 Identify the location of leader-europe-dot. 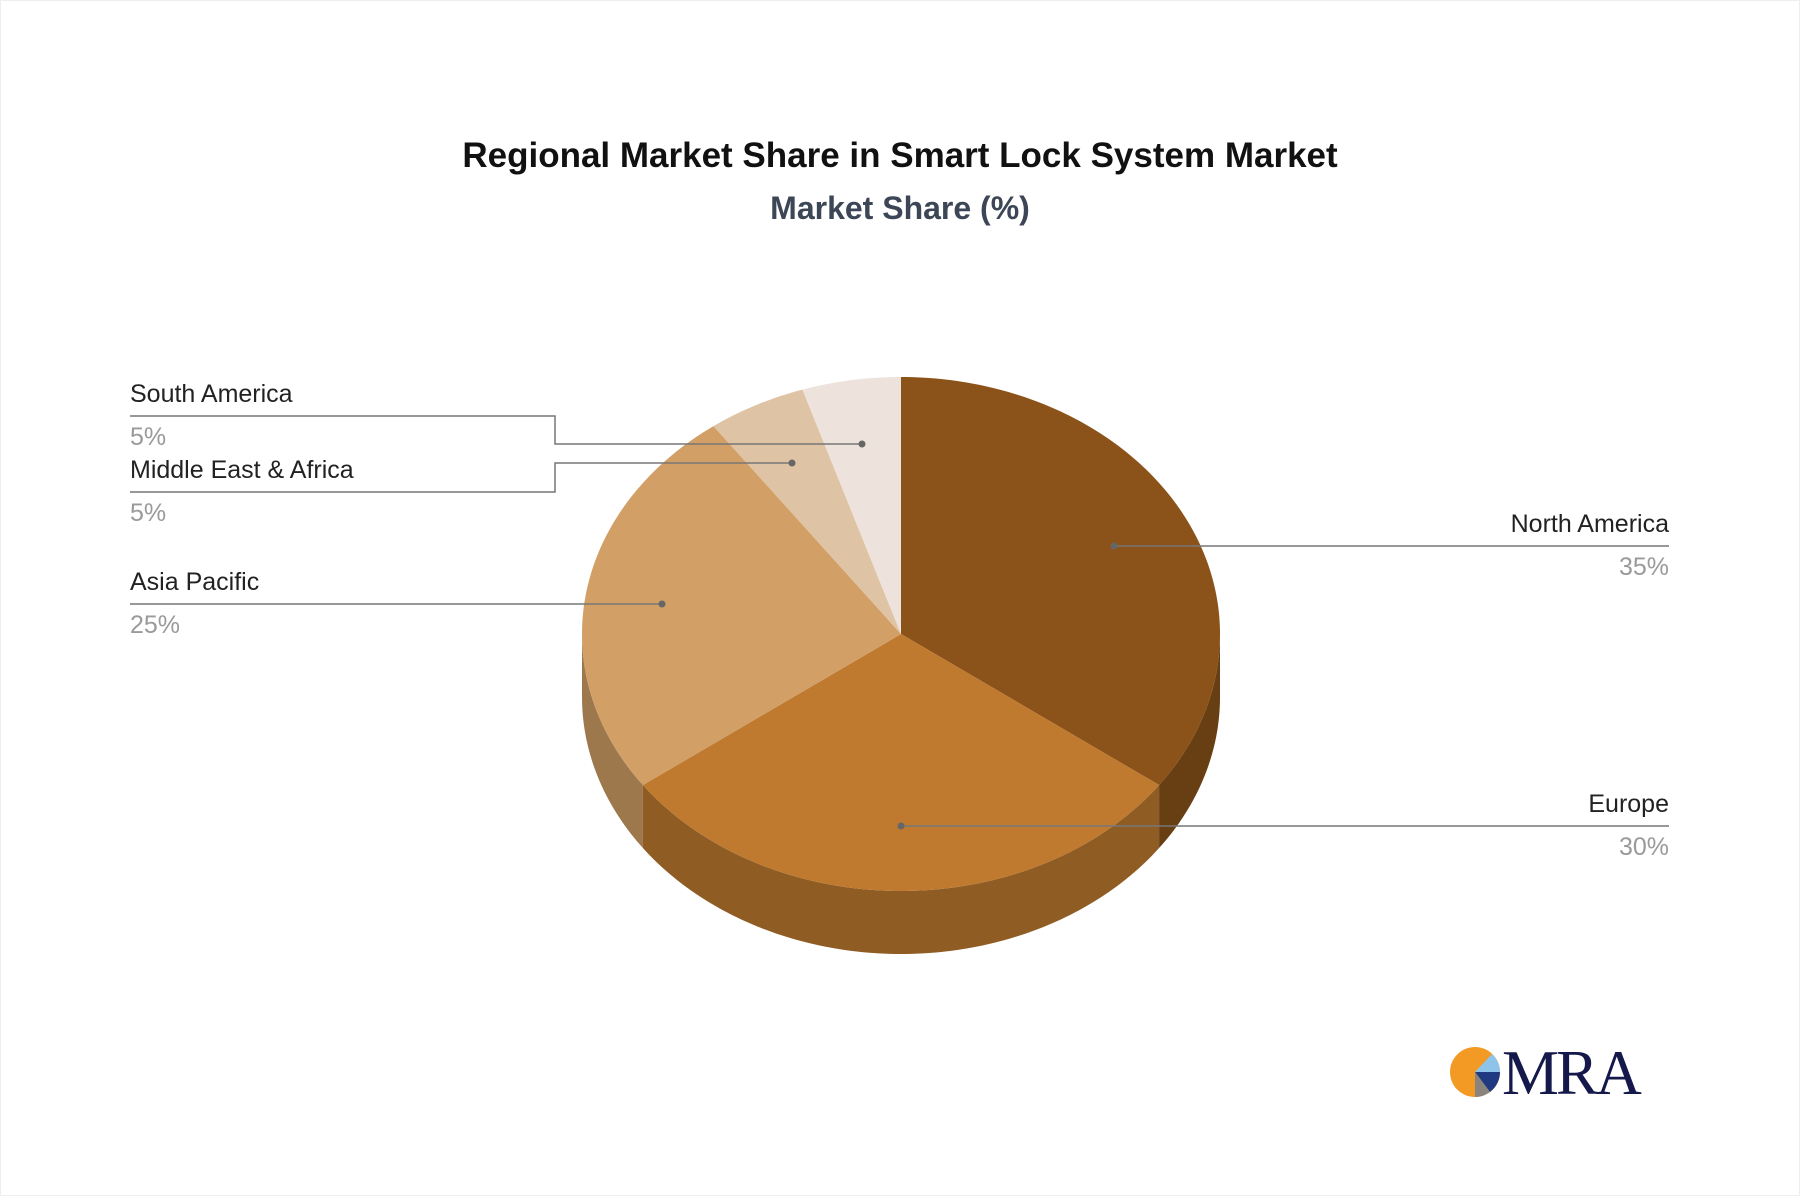
(901, 826).